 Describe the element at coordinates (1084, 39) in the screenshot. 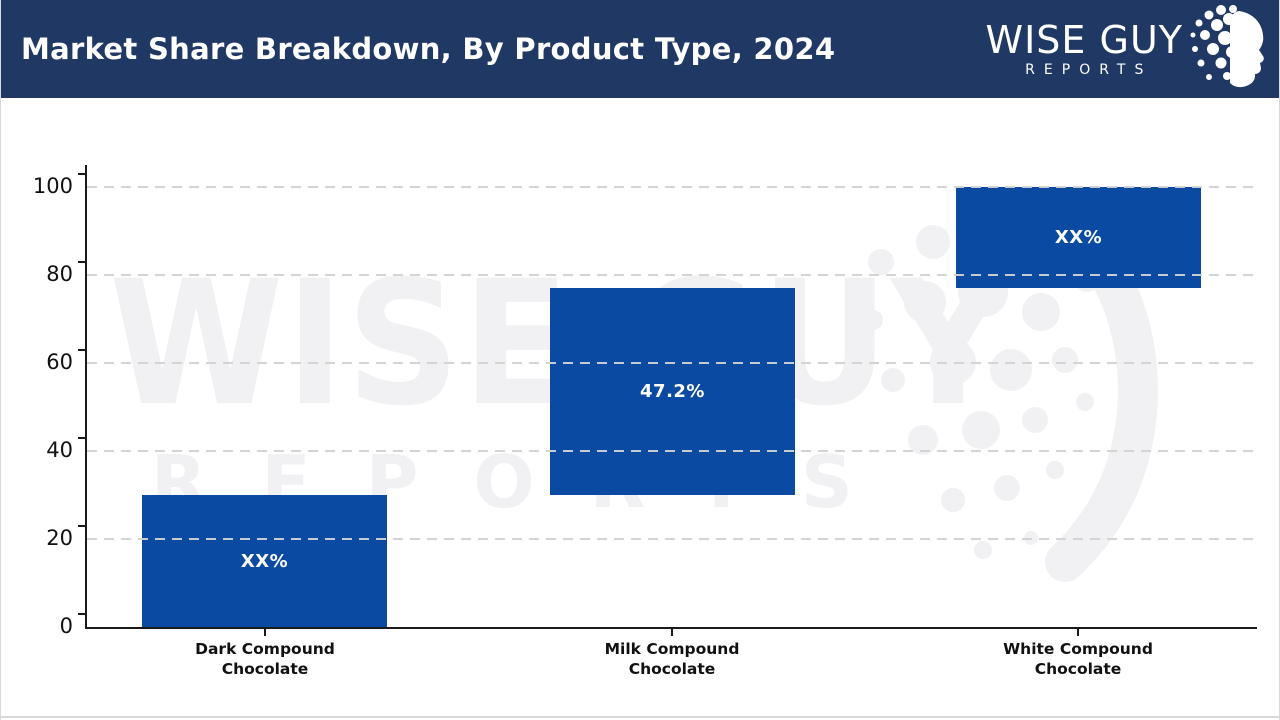

I see `brand-name: WISE GUY` at that location.